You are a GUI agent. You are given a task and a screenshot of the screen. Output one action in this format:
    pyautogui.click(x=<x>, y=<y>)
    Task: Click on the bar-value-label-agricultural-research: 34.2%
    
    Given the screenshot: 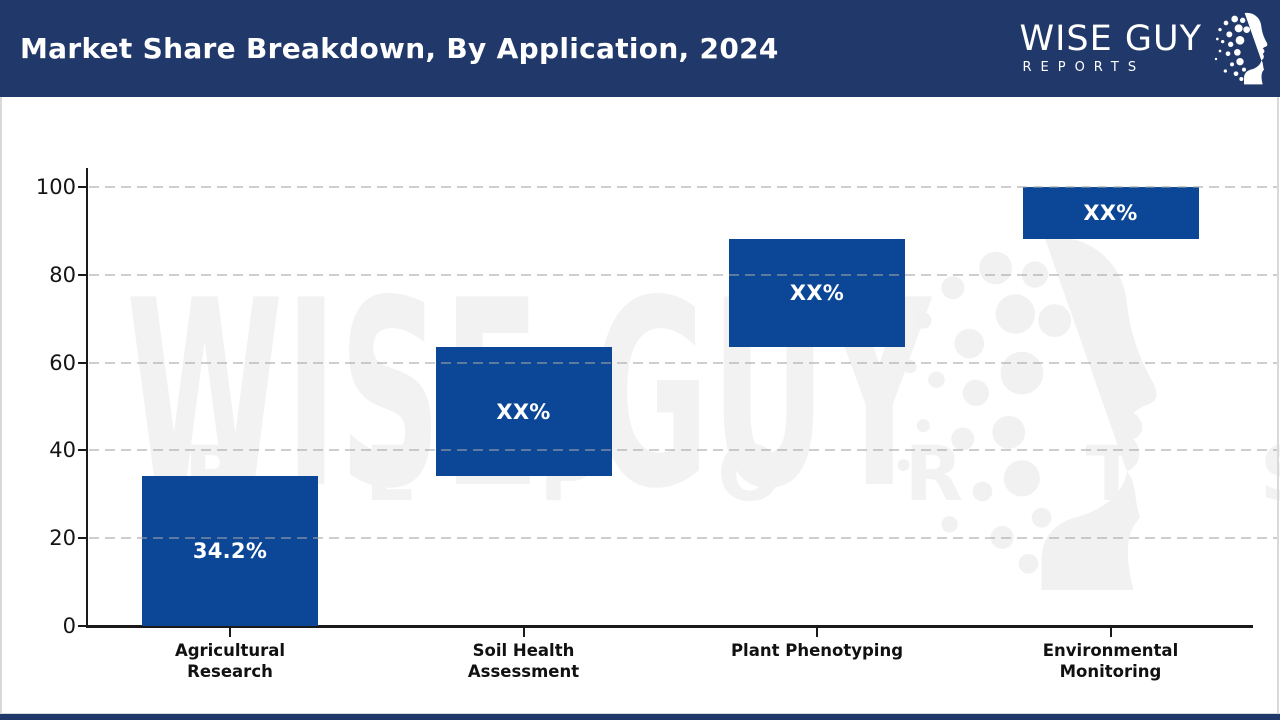 What is the action you would take?
    pyautogui.click(x=230, y=550)
    